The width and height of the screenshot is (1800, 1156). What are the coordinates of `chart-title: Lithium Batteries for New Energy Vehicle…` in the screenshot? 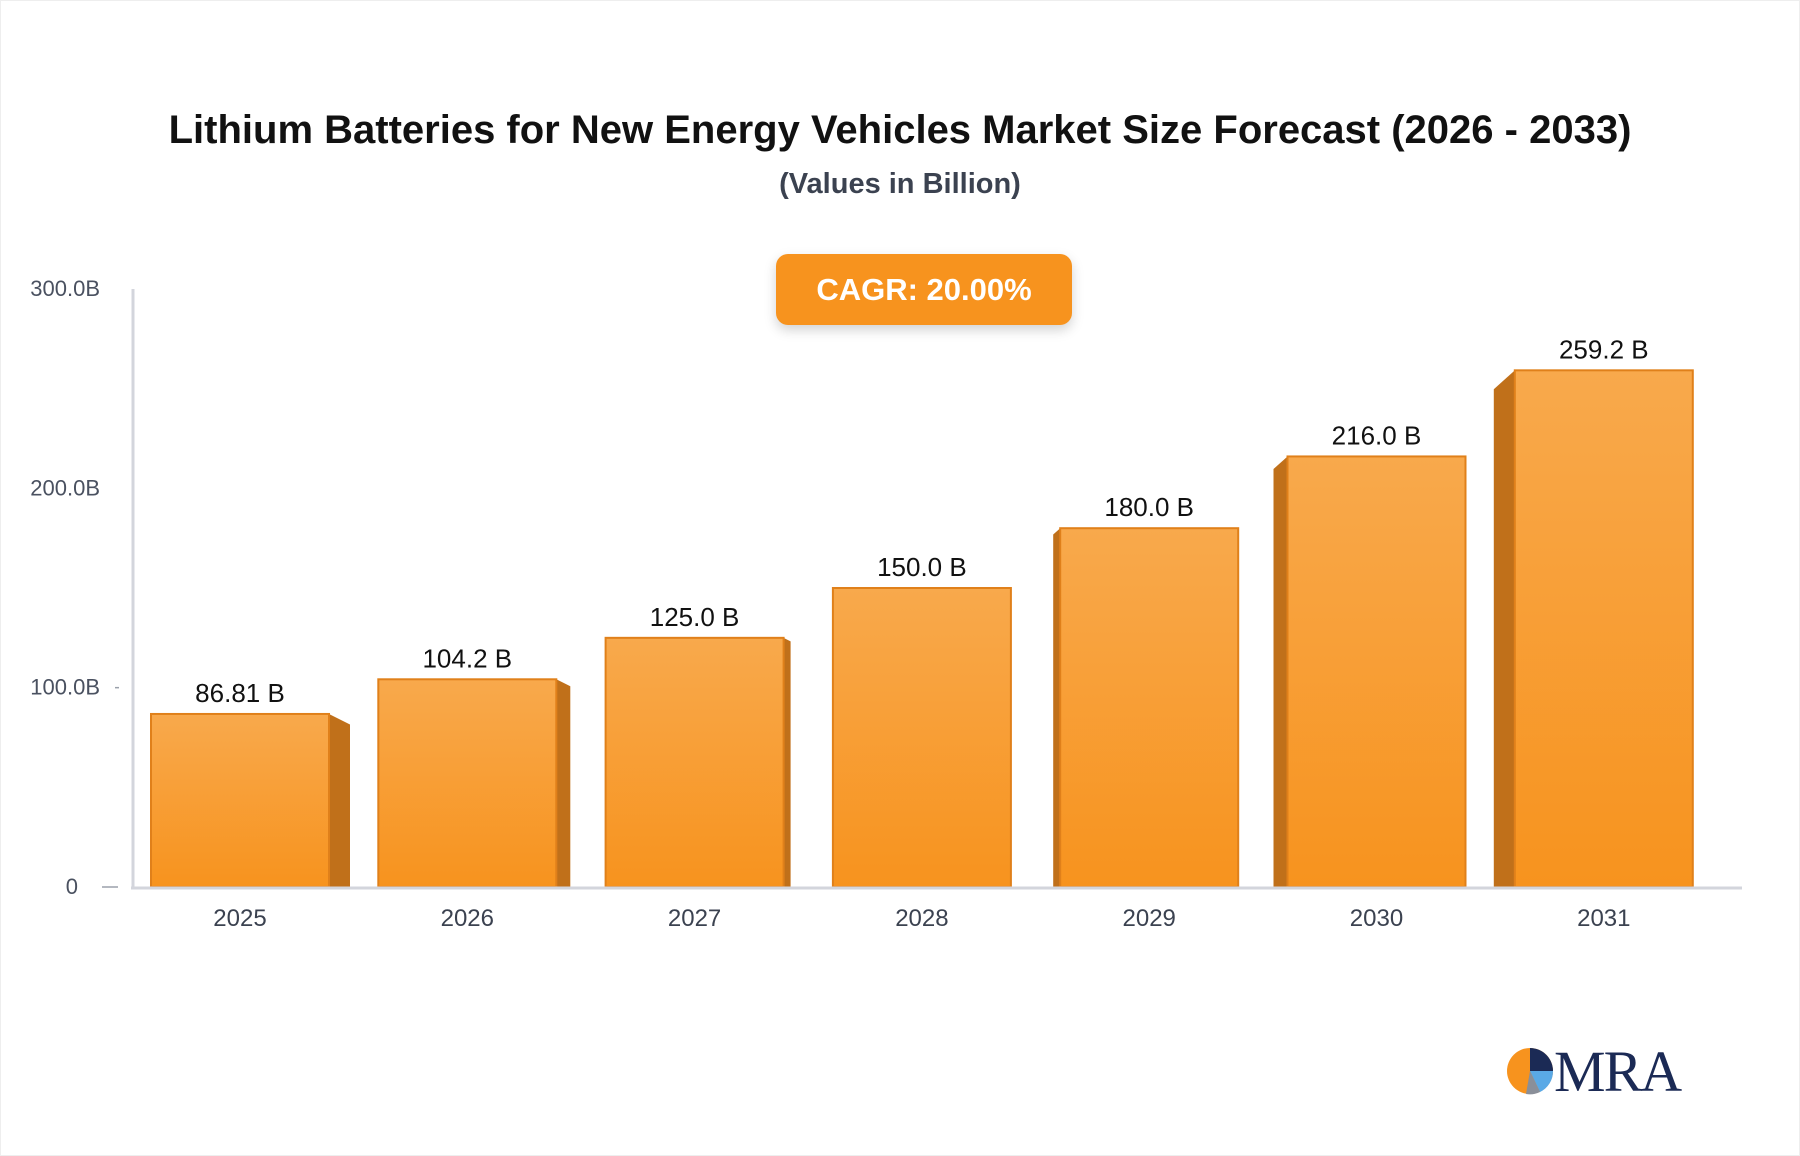 It's located at (900, 130).